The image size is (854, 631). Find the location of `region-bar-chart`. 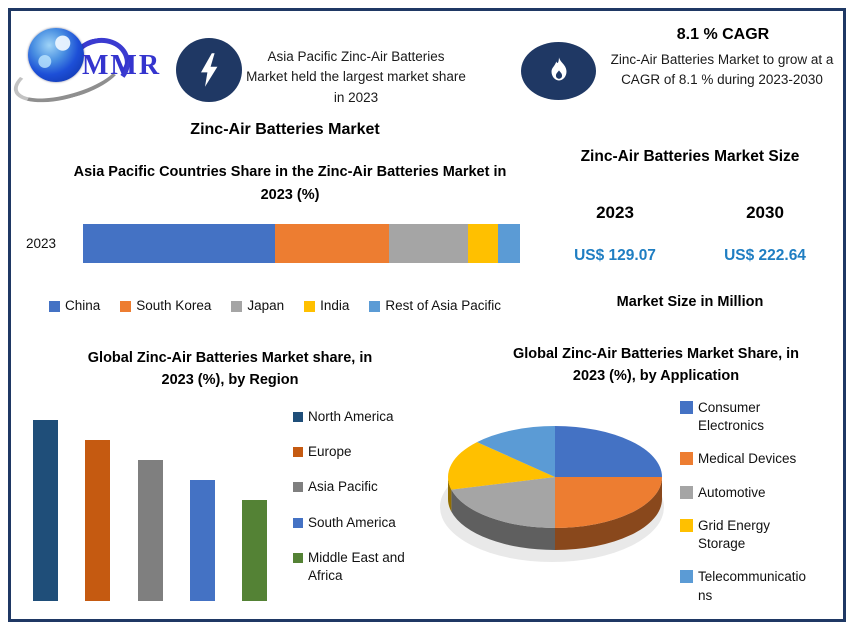

region-bar-chart is located at coordinates (150, 510).